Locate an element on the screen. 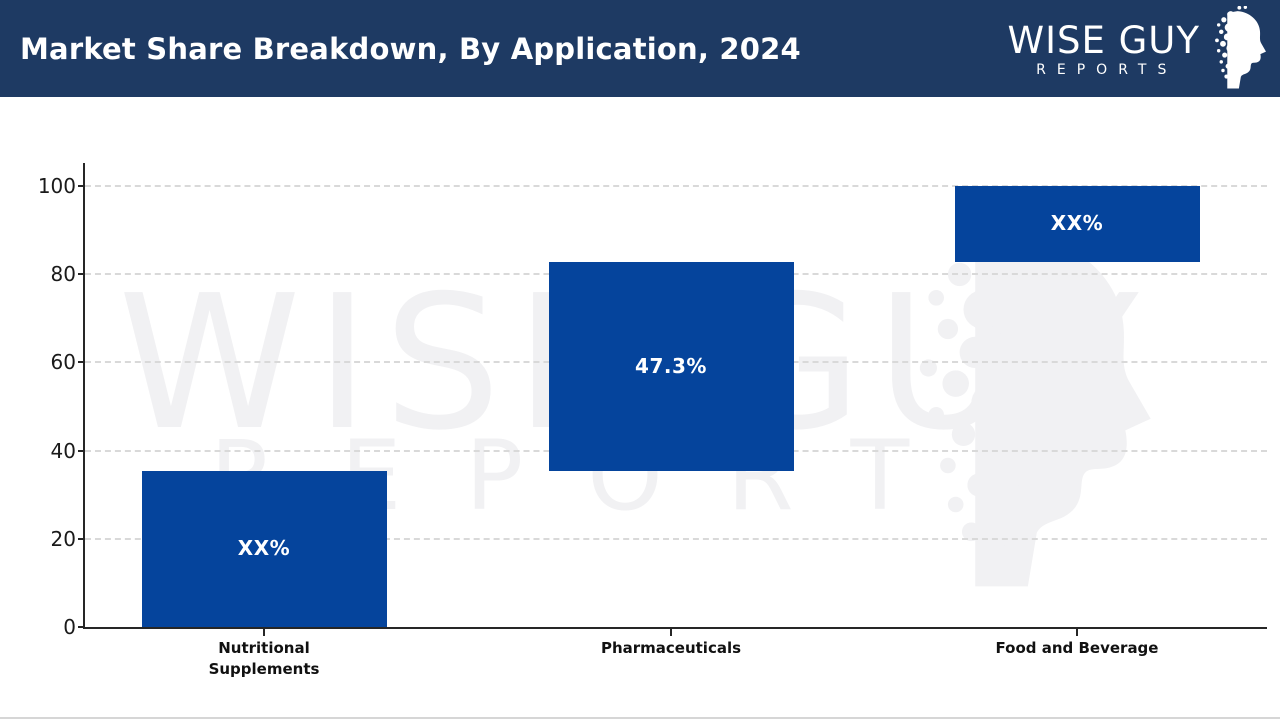 This screenshot has width=1280, height=720. bar-value-label-1: XX% is located at coordinates (264, 547).